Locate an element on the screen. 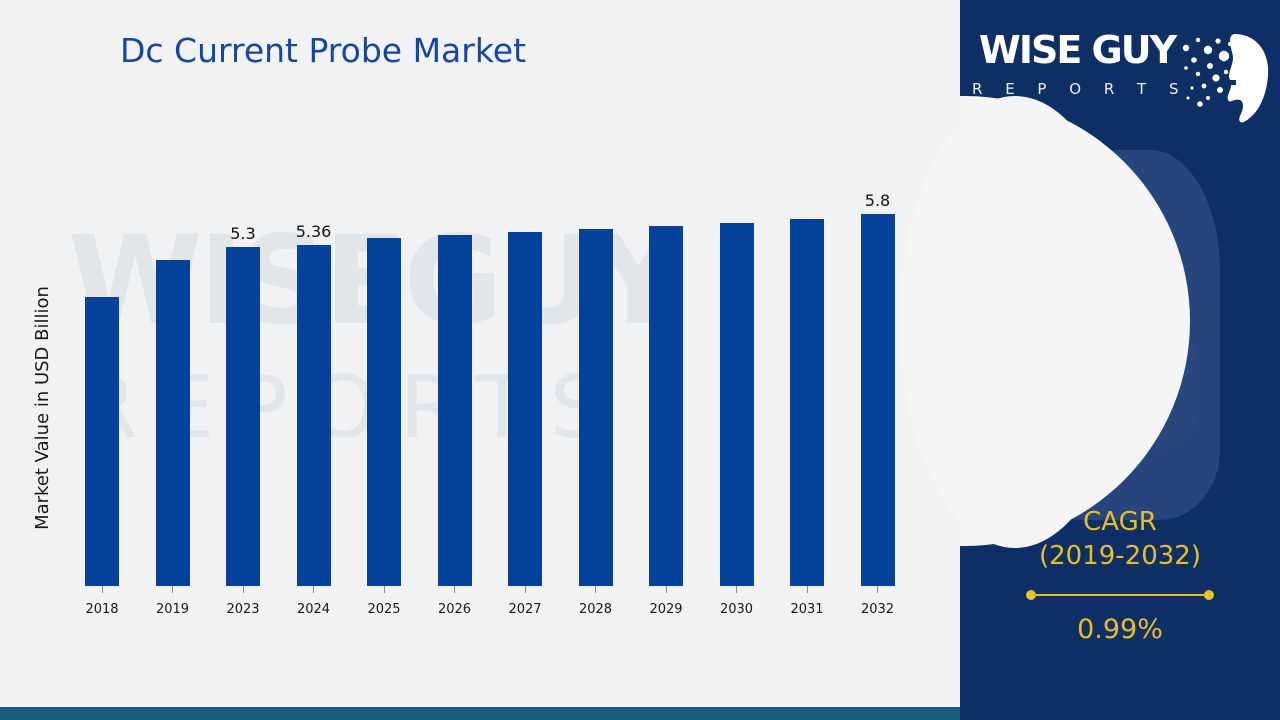  x-axis-label-2024: 2024 is located at coordinates (313, 609).